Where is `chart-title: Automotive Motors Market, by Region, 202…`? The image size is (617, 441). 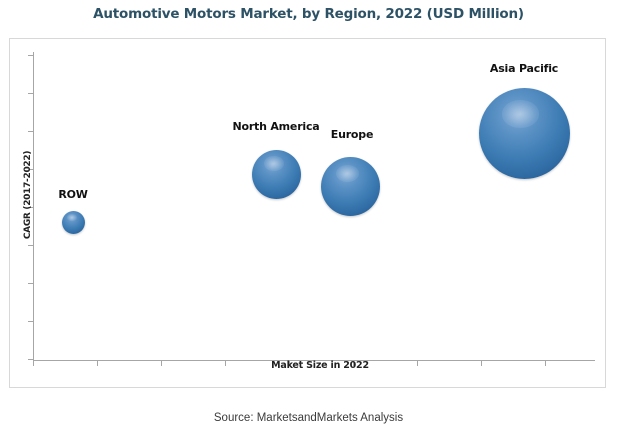 chart-title: Automotive Motors Market, by Region, 202… is located at coordinates (308, 14).